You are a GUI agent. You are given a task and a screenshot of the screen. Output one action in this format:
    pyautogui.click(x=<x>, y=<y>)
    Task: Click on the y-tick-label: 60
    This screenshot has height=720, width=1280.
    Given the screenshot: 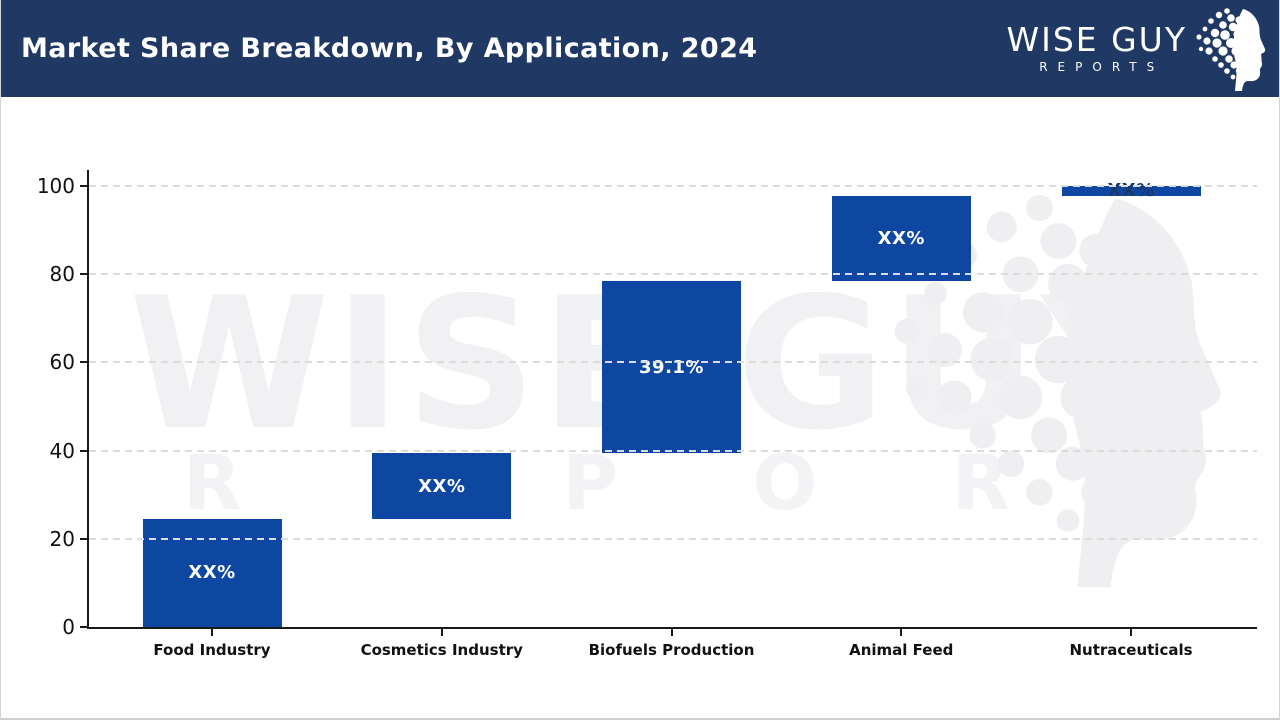 What is the action you would take?
    pyautogui.click(x=62, y=362)
    